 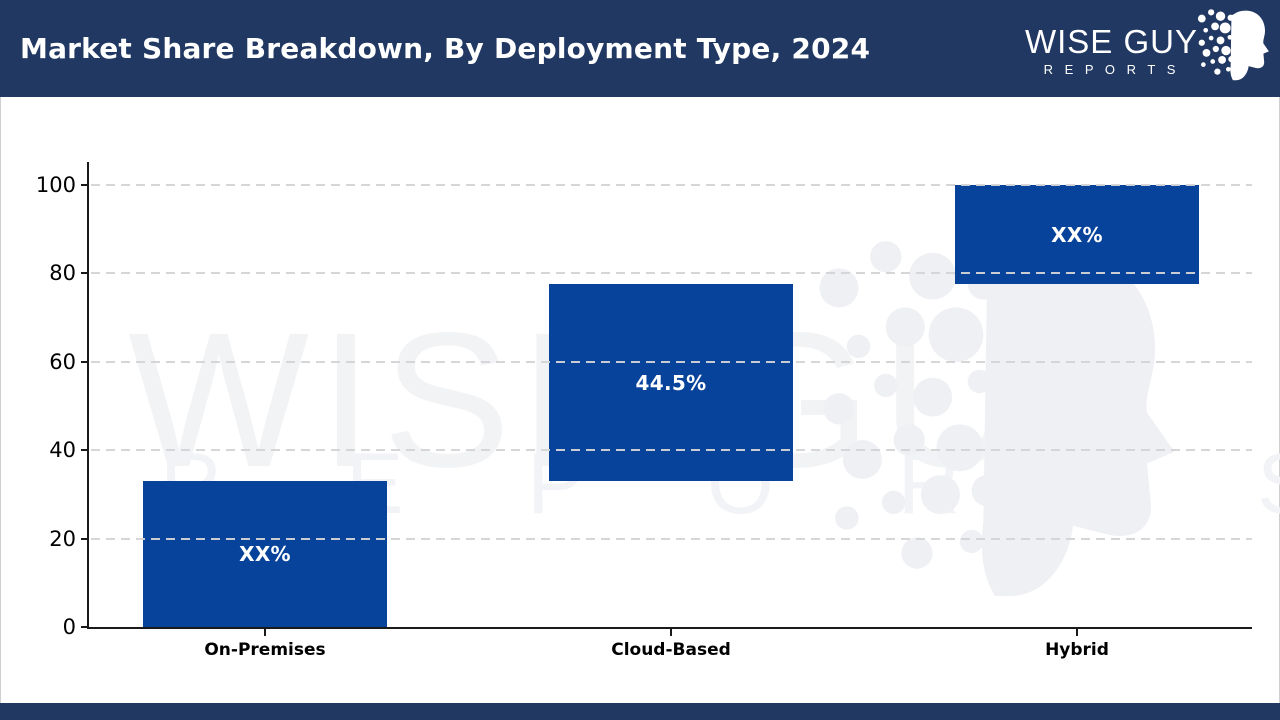 What do you see at coordinates (55, 185) in the screenshot?
I see `y-tick-label-100: 100` at bounding box center [55, 185].